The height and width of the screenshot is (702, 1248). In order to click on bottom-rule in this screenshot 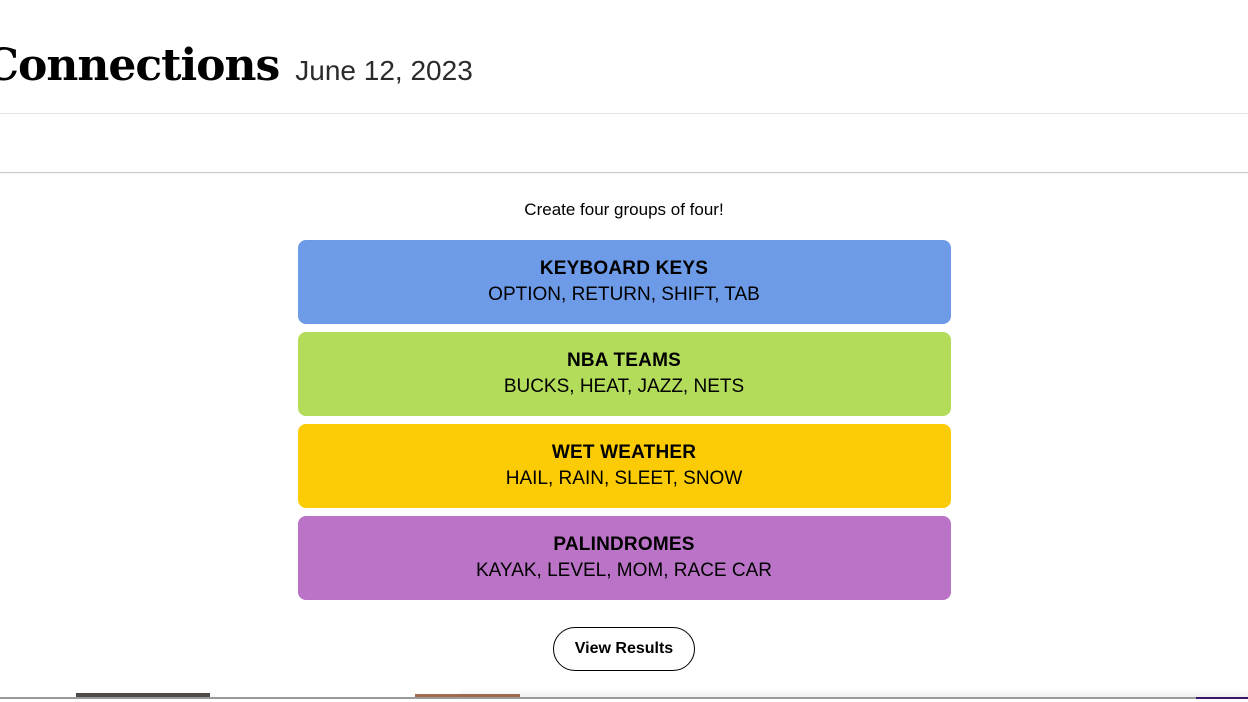, I will do `click(598, 698)`.